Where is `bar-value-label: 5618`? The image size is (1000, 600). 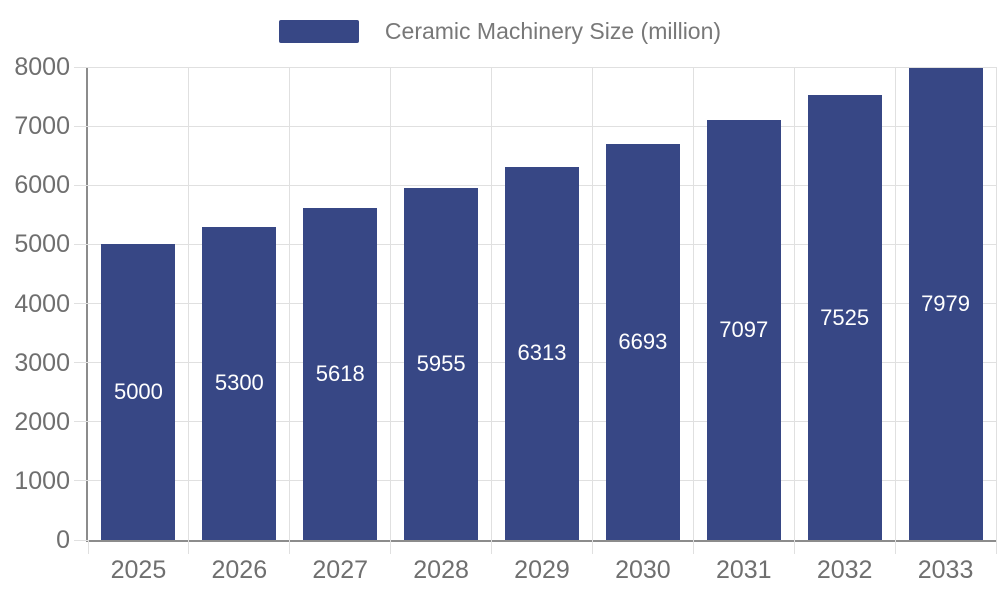 bar-value-label: 5618 is located at coordinates (340, 373).